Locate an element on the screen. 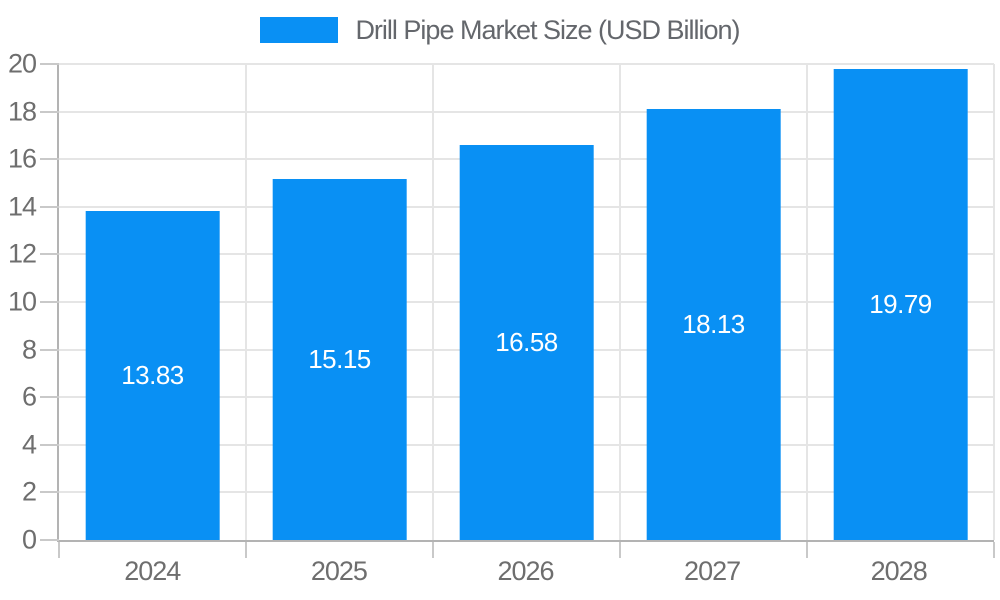 Image resolution: width=1000 pixels, height=600 pixels. y-axis-tick-label: 18 is located at coordinates (22, 111).